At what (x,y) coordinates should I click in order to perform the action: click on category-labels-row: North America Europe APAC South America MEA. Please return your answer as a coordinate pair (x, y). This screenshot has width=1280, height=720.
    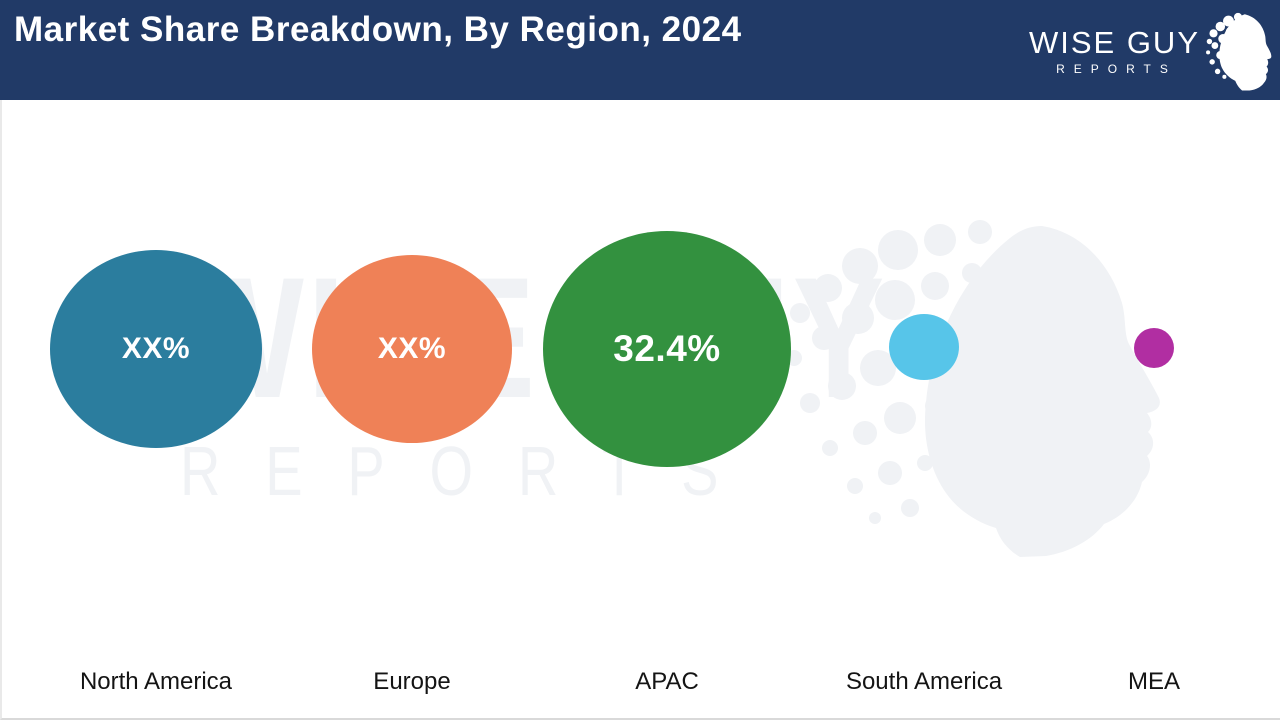
    Looking at the image, I should click on (641, 682).